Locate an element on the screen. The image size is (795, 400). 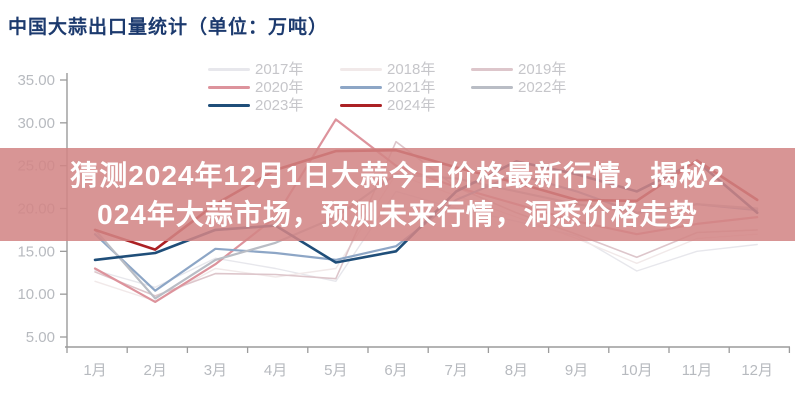
x-tick-label: 8月 is located at coordinates (516, 370).